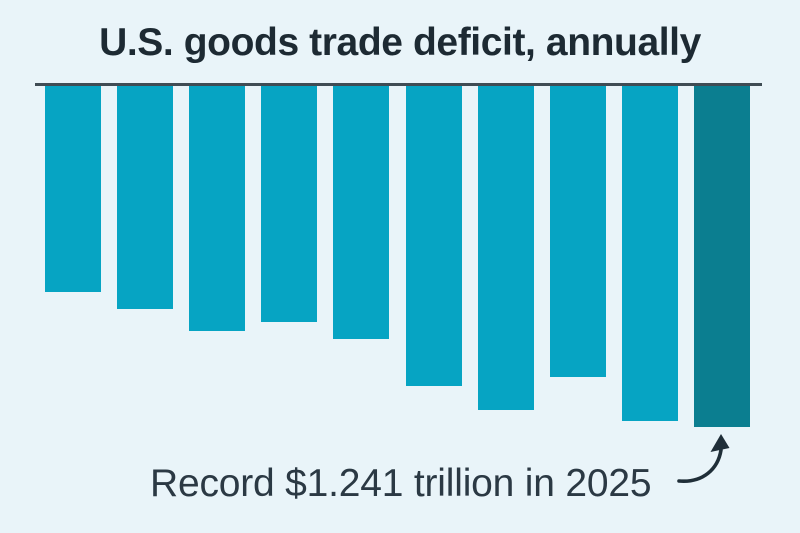 This screenshot has width=800, height=533. I want to click on bar-2020, so click(361, 212).